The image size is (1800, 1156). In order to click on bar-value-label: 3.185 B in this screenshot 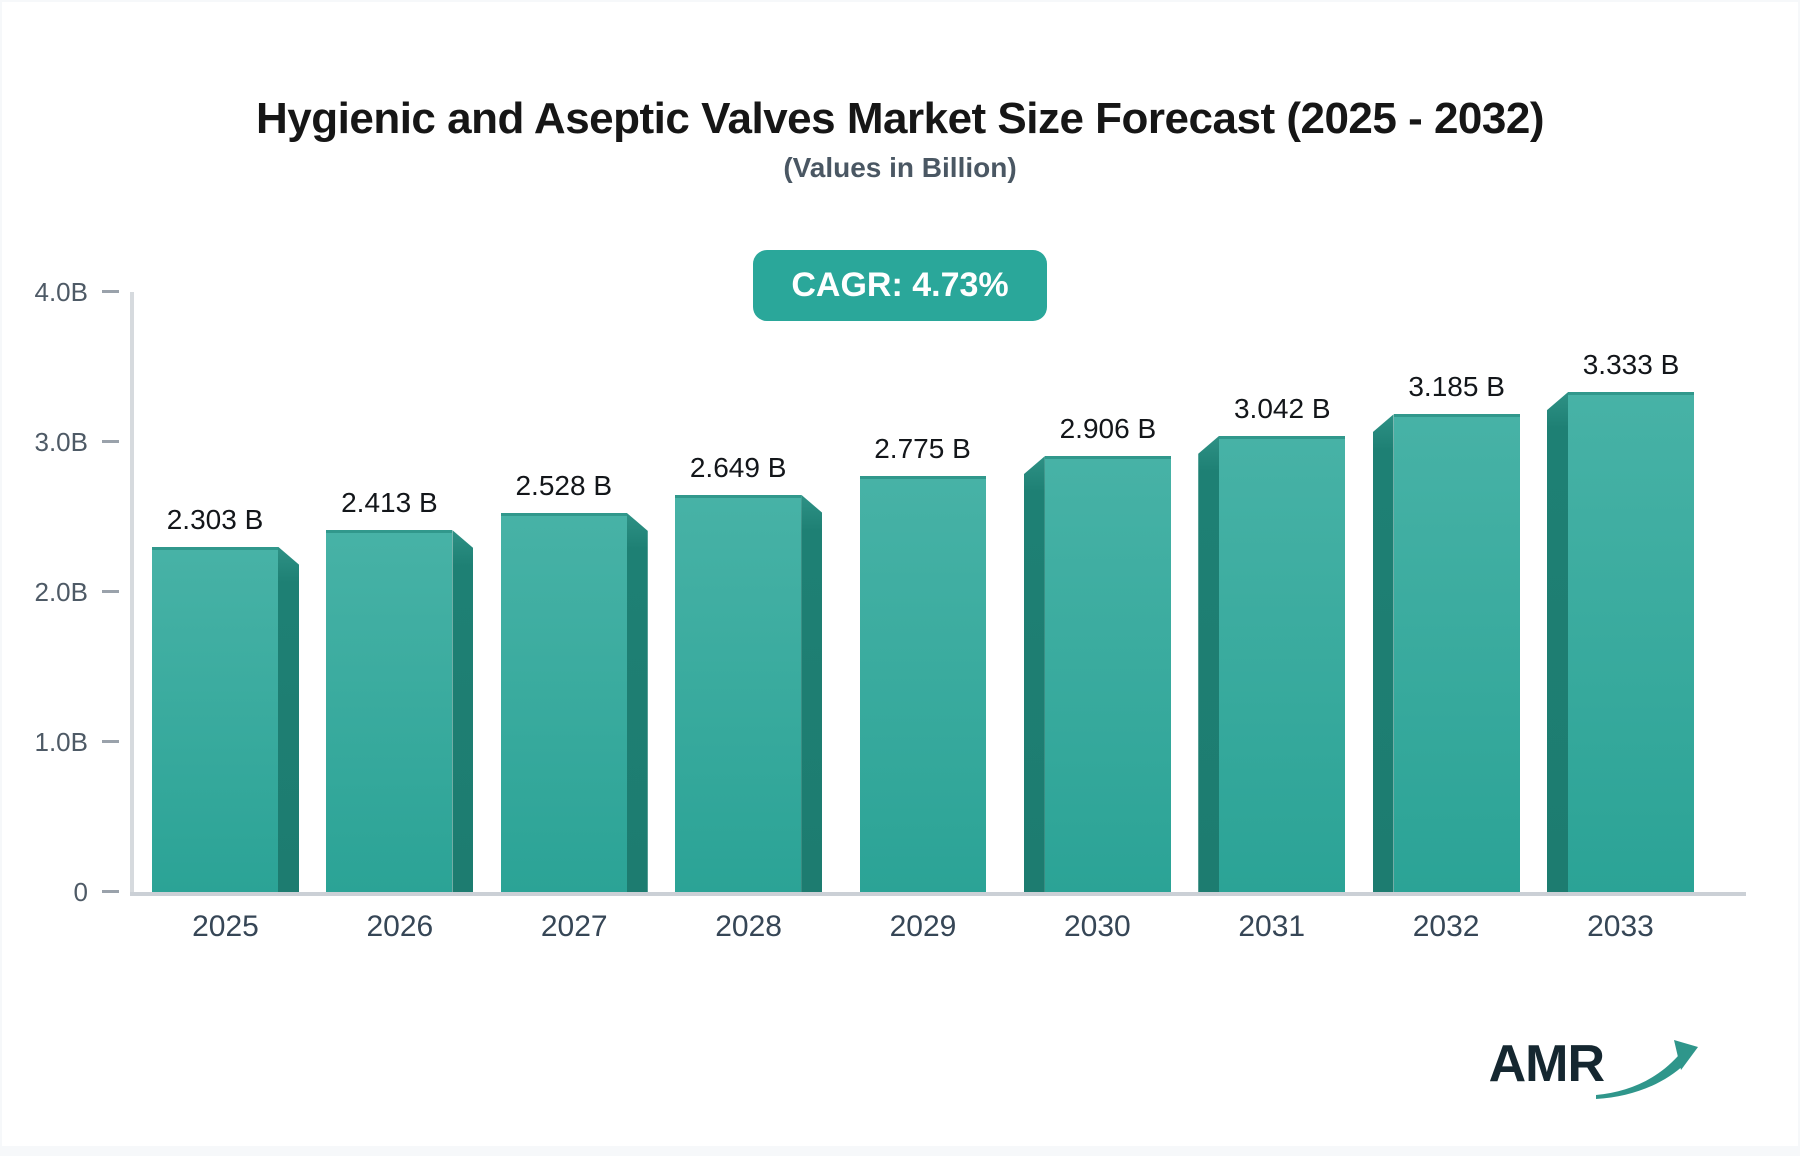, I will do `click(1456, 387)`.